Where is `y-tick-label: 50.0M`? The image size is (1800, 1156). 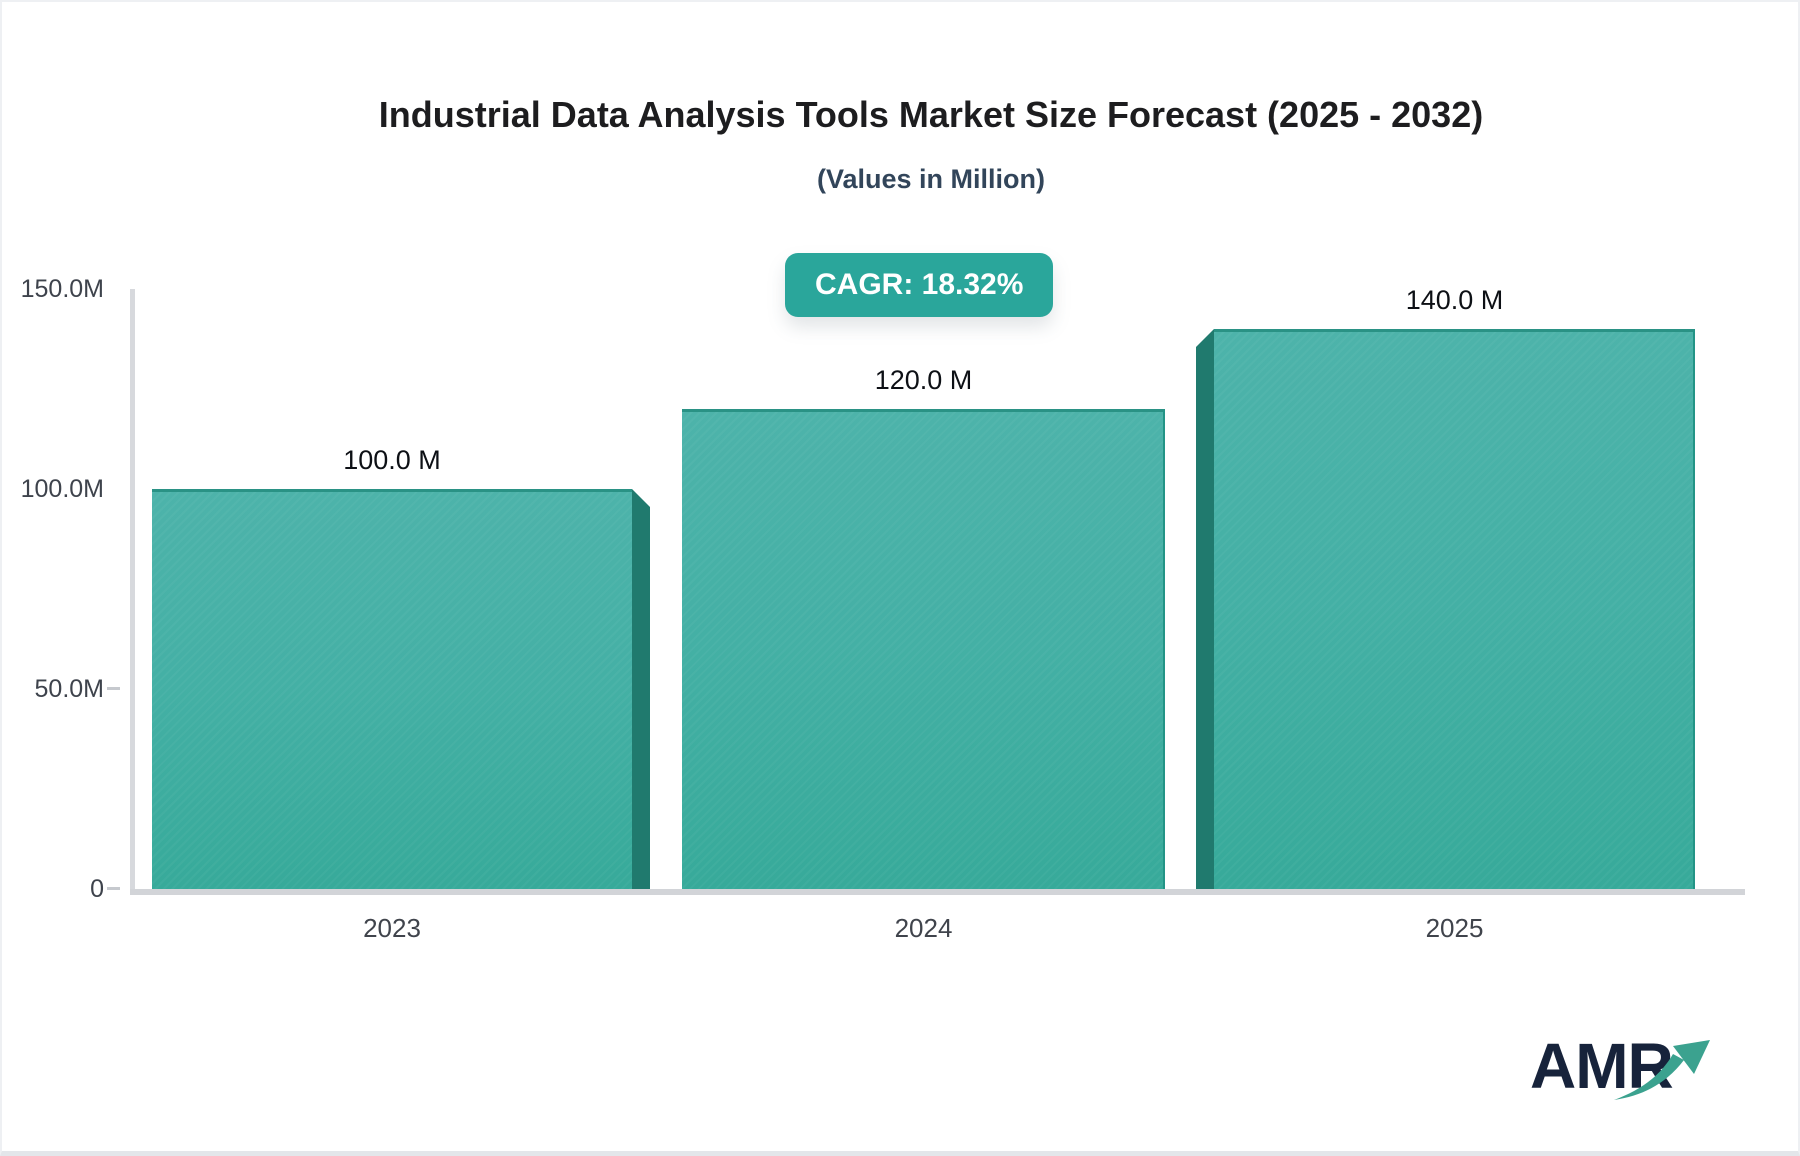
y-tick-label: 50.0M is located at coordinates (69, 689).